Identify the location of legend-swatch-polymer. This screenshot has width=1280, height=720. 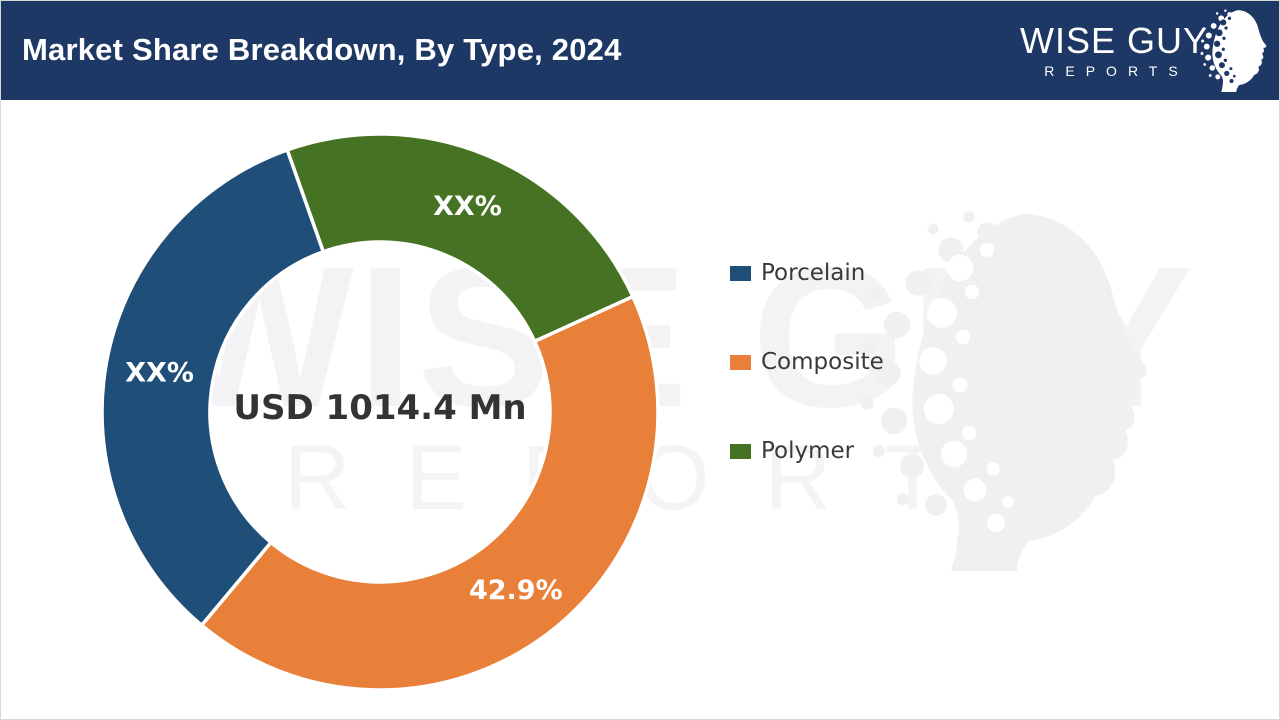
(740, 451).